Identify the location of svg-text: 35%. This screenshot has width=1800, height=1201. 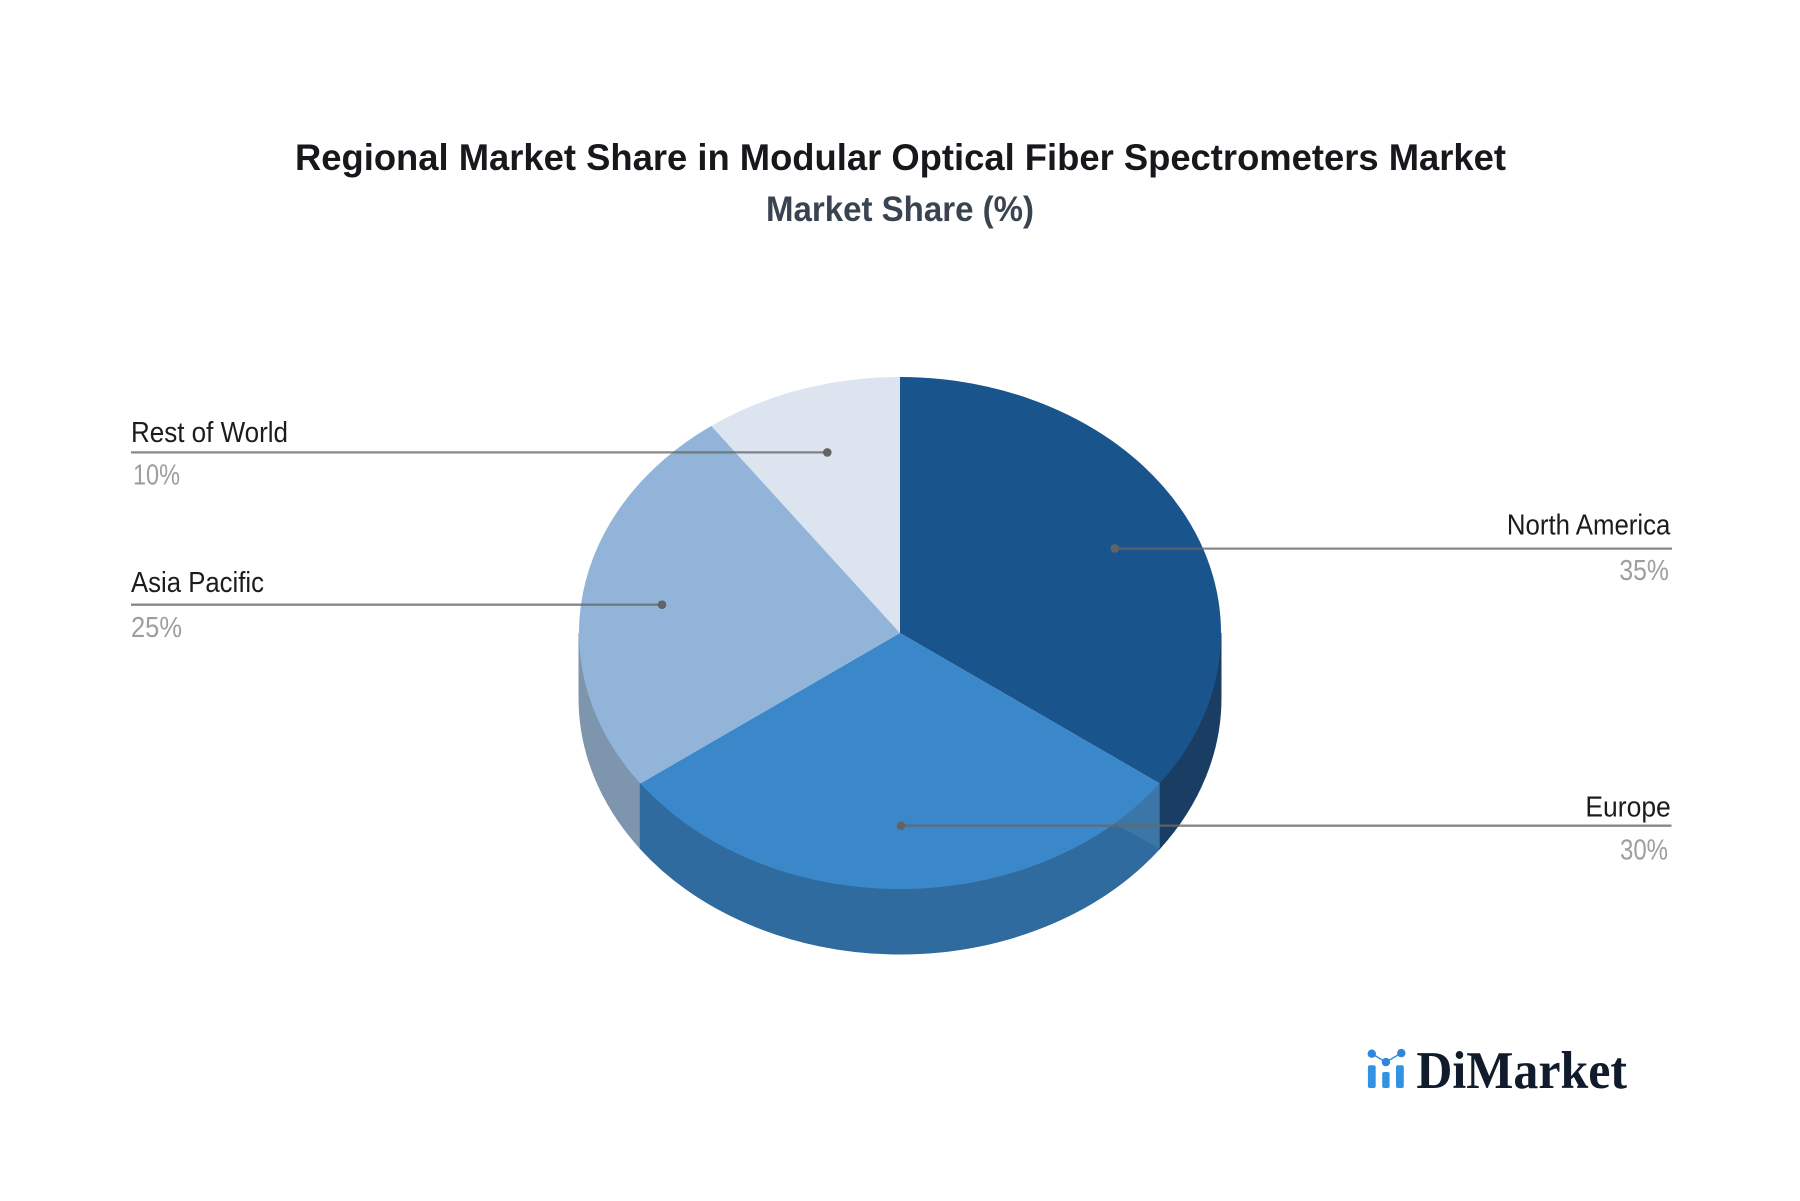
(1644, 571).